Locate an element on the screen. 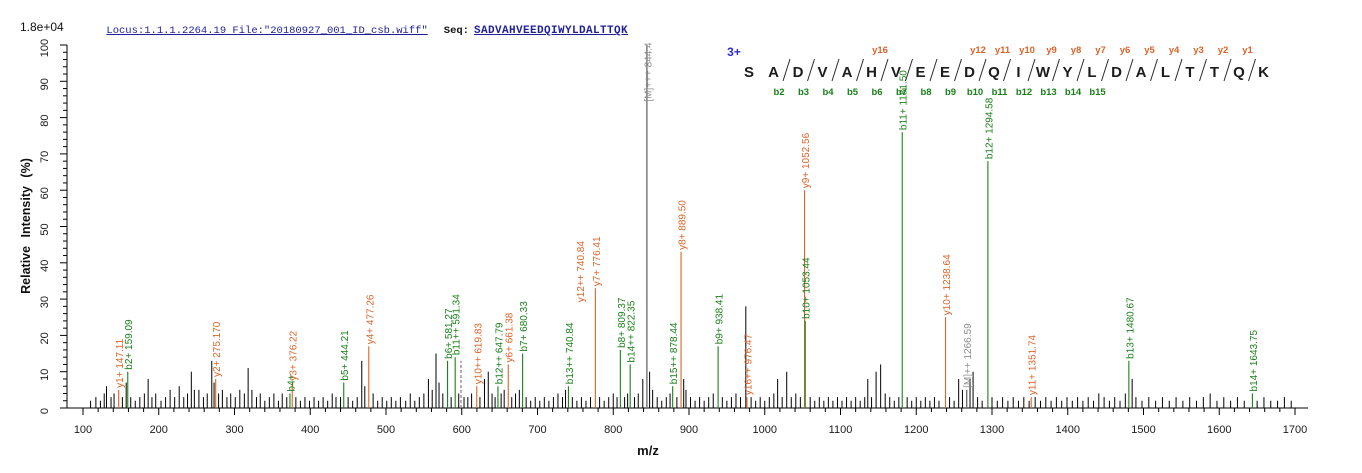 This screenshot has height=473, width=1362. y-ion-tag: y16 is located at coordinates (880, 50).